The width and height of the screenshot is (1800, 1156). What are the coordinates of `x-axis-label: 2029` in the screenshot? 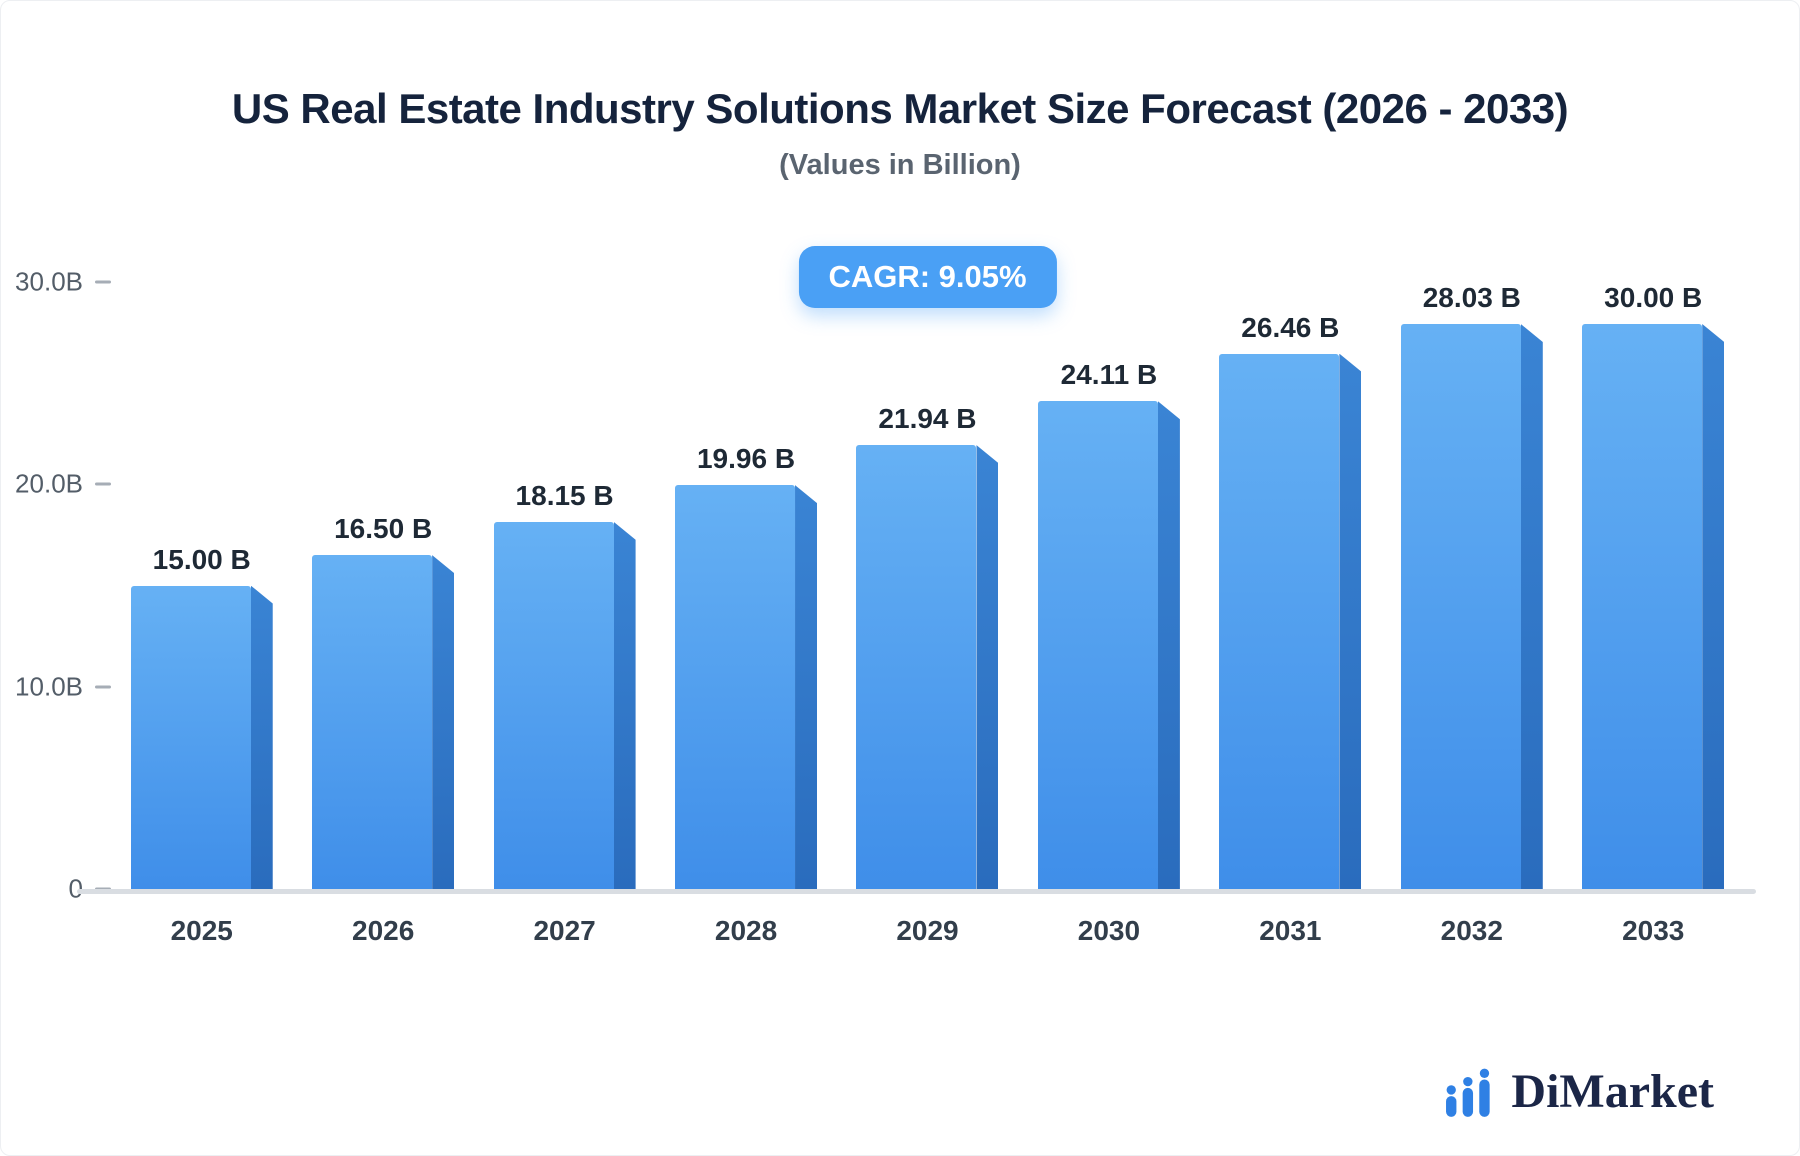 It's located at (927, 930).